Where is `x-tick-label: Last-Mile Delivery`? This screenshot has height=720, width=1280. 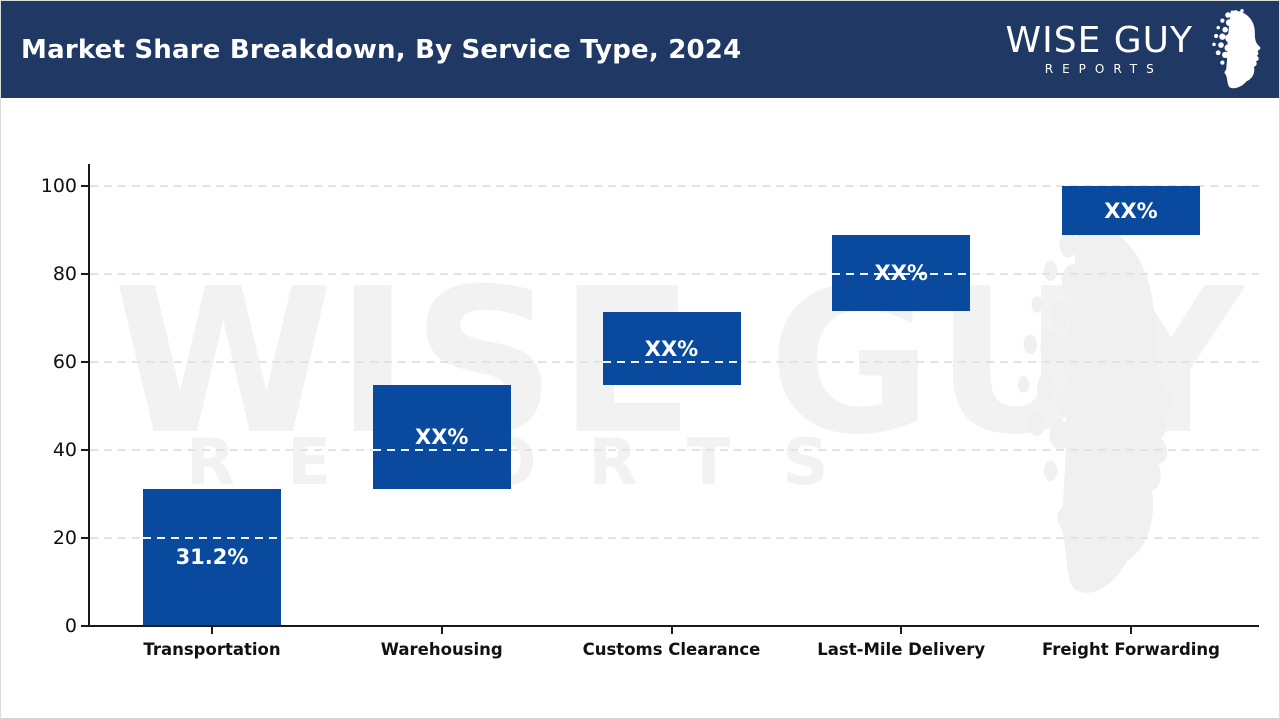 x-tick-label: Last-Mile Delivery is located at coordinates (901, 649).